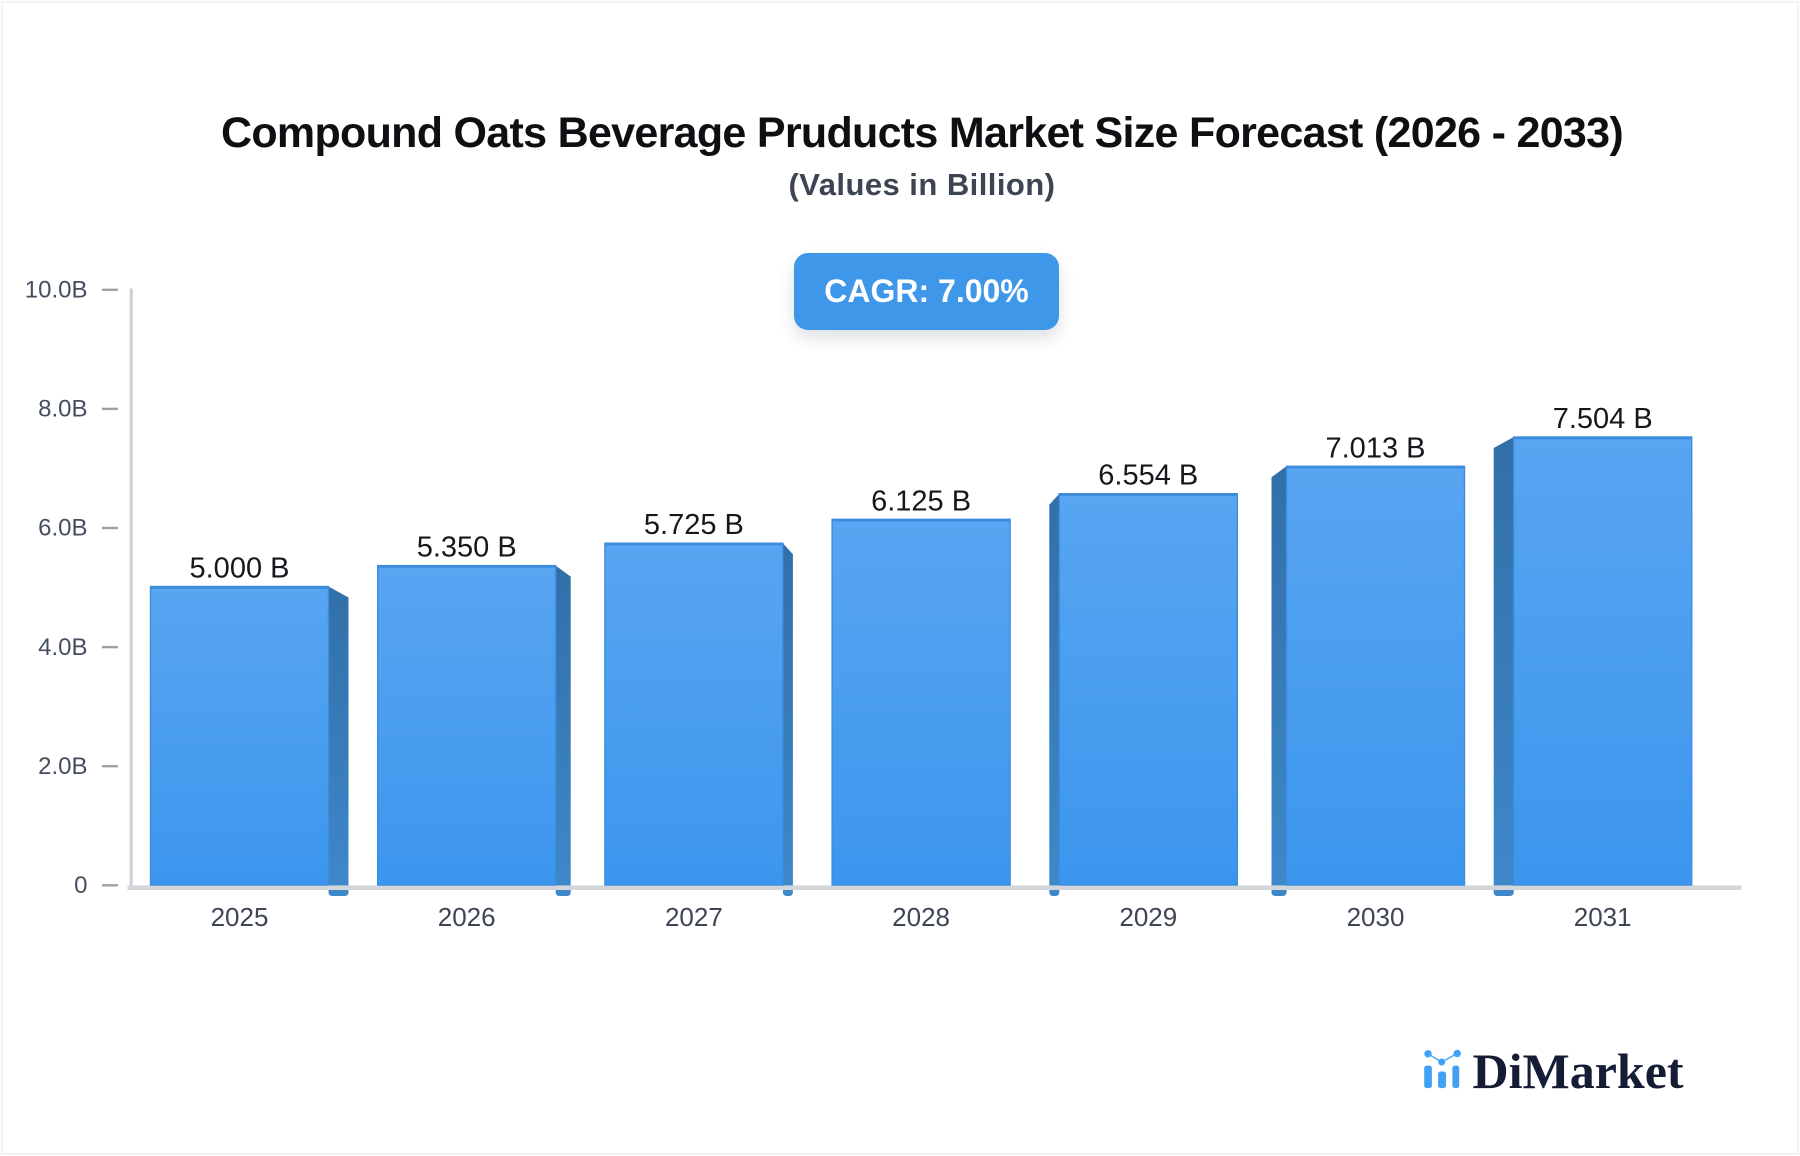 This screenshot has width=1800, height=1156. What do you see at coordinates (694, 525) in the screenshot?
I see `svg-text: 5.725 B` at bounding box center [694, 525].